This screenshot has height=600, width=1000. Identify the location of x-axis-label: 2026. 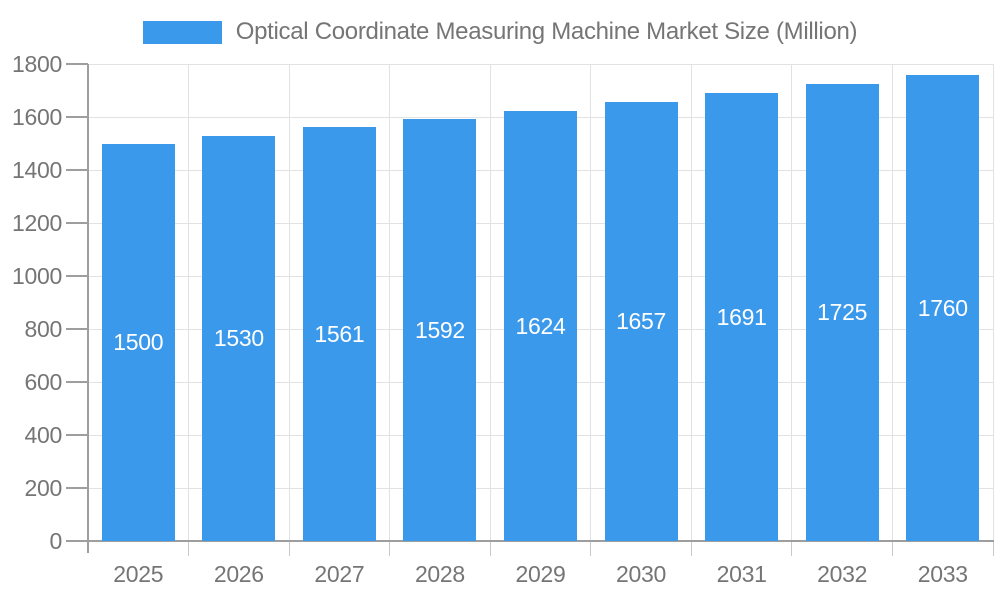
(238, 574).